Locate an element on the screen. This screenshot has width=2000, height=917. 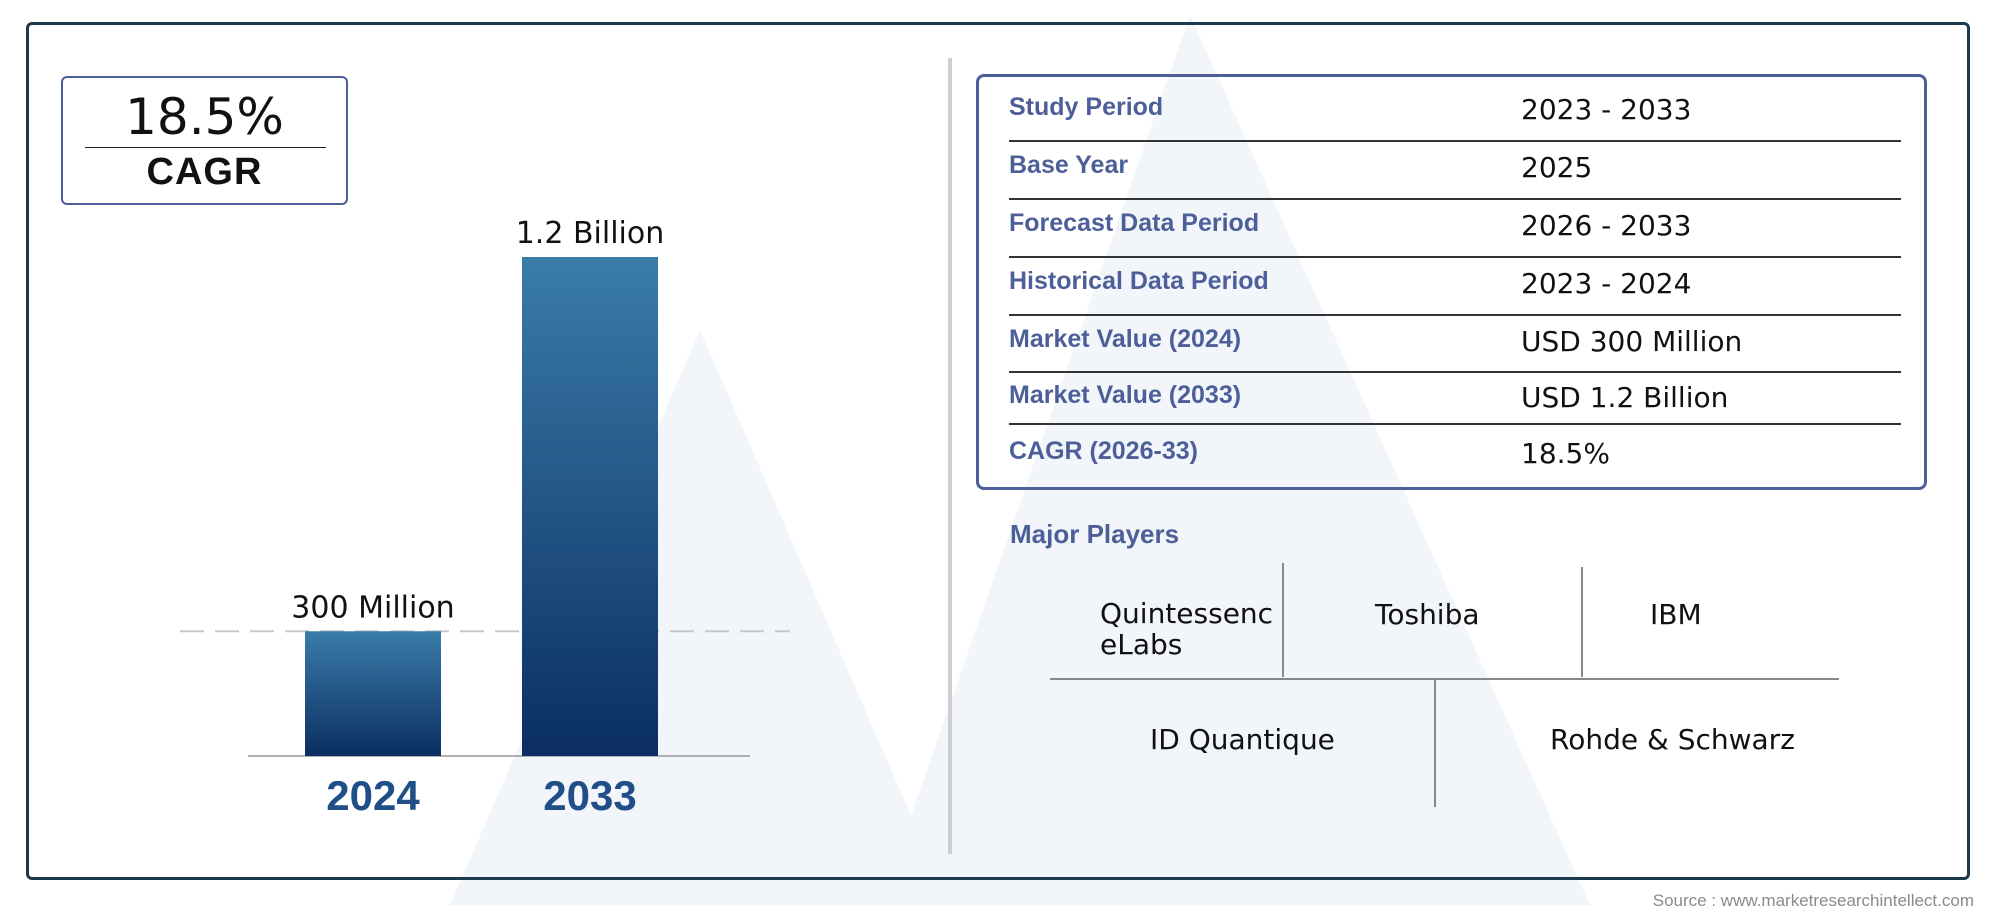
info-row-label: Forecast Data Period is located at coordinates (1134, 223).